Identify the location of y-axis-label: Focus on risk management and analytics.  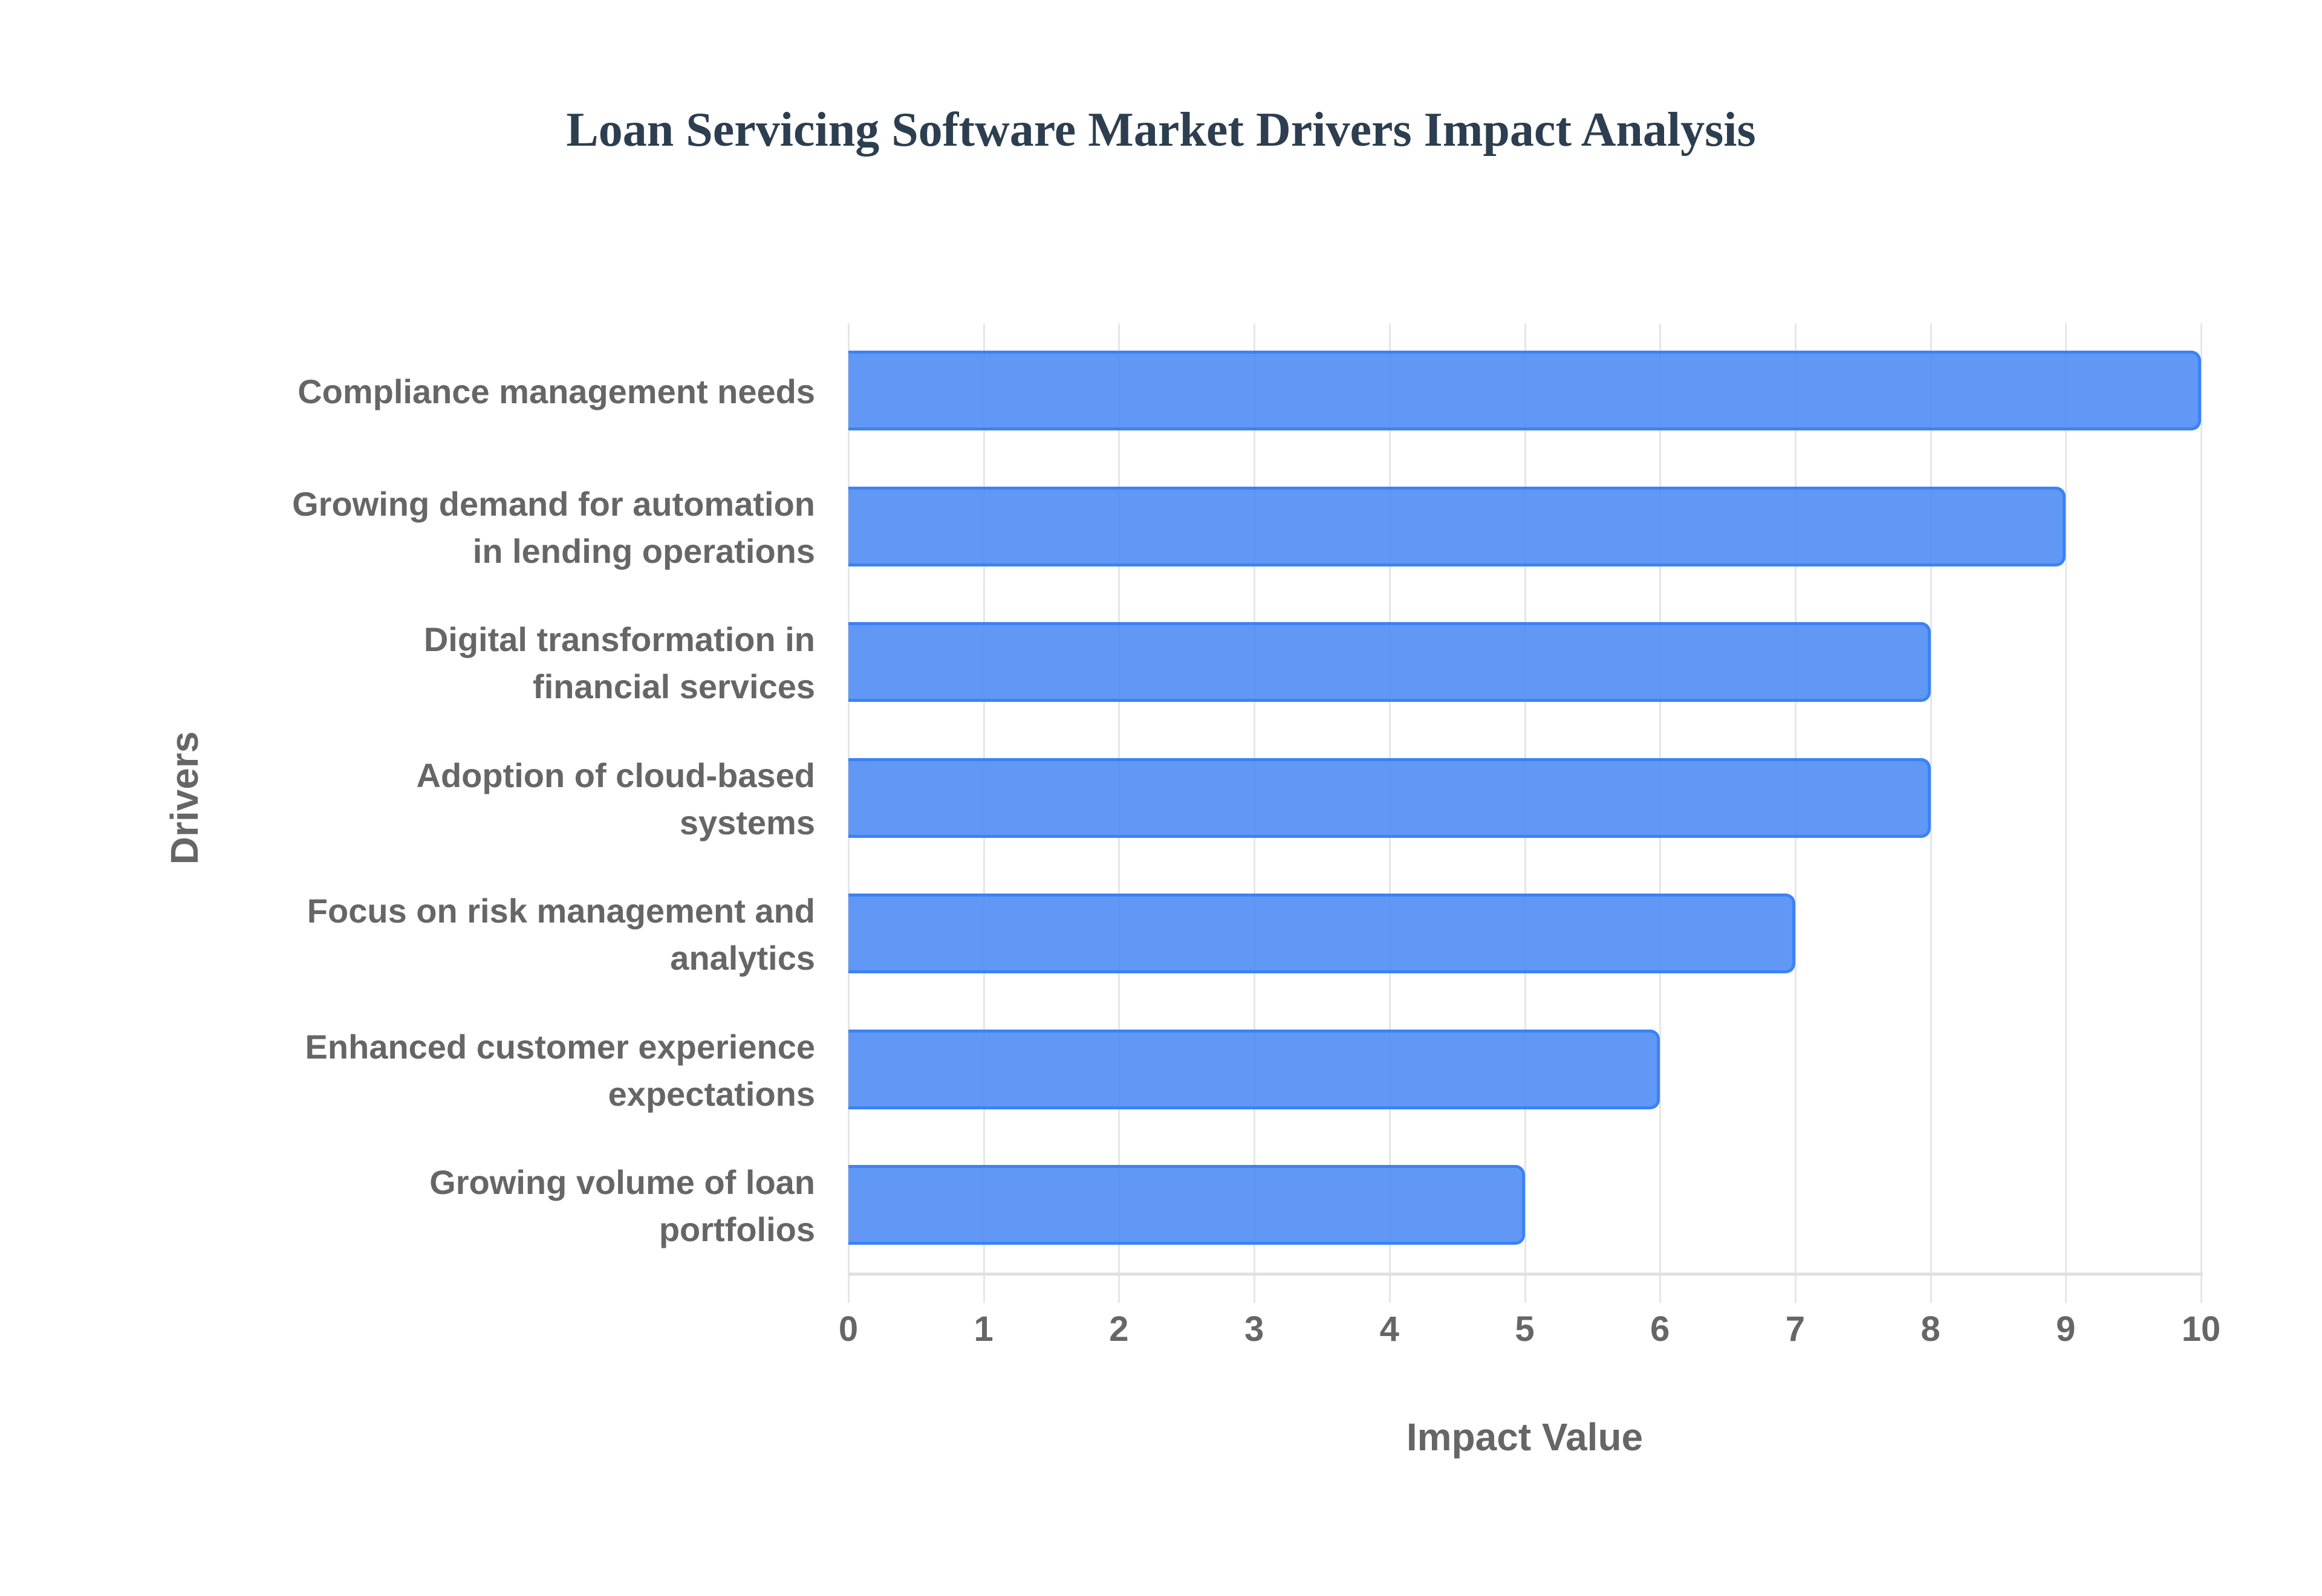
(512, 934).